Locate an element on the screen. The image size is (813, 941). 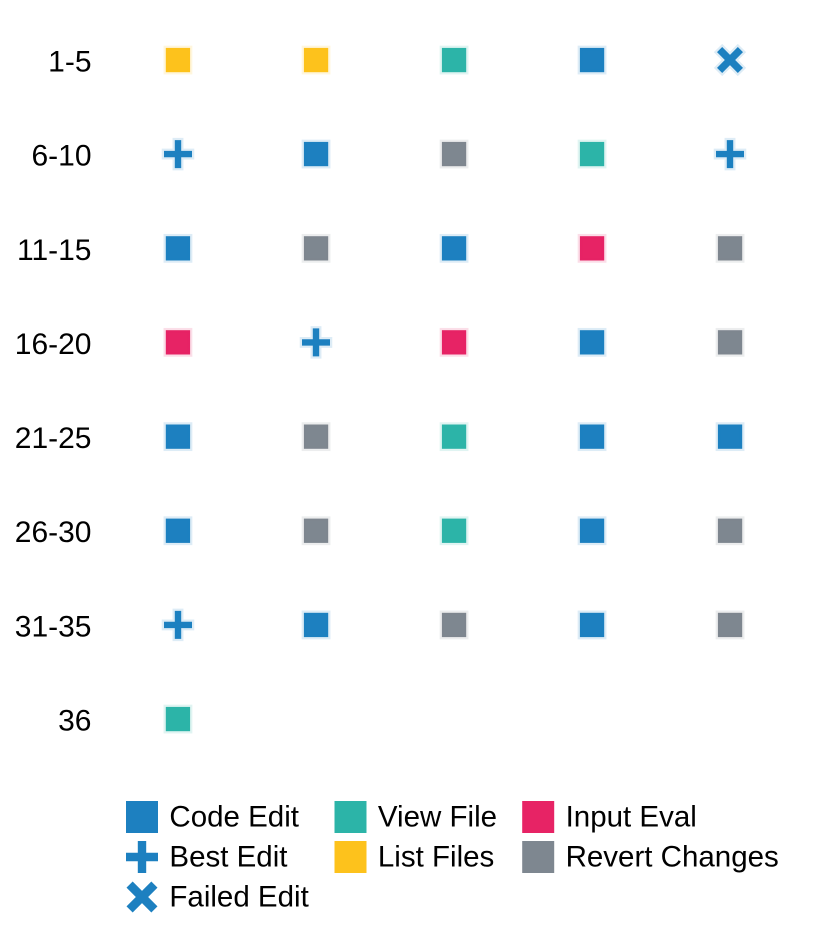
svg-text: 6-10 is located at coordinates (61, 156).